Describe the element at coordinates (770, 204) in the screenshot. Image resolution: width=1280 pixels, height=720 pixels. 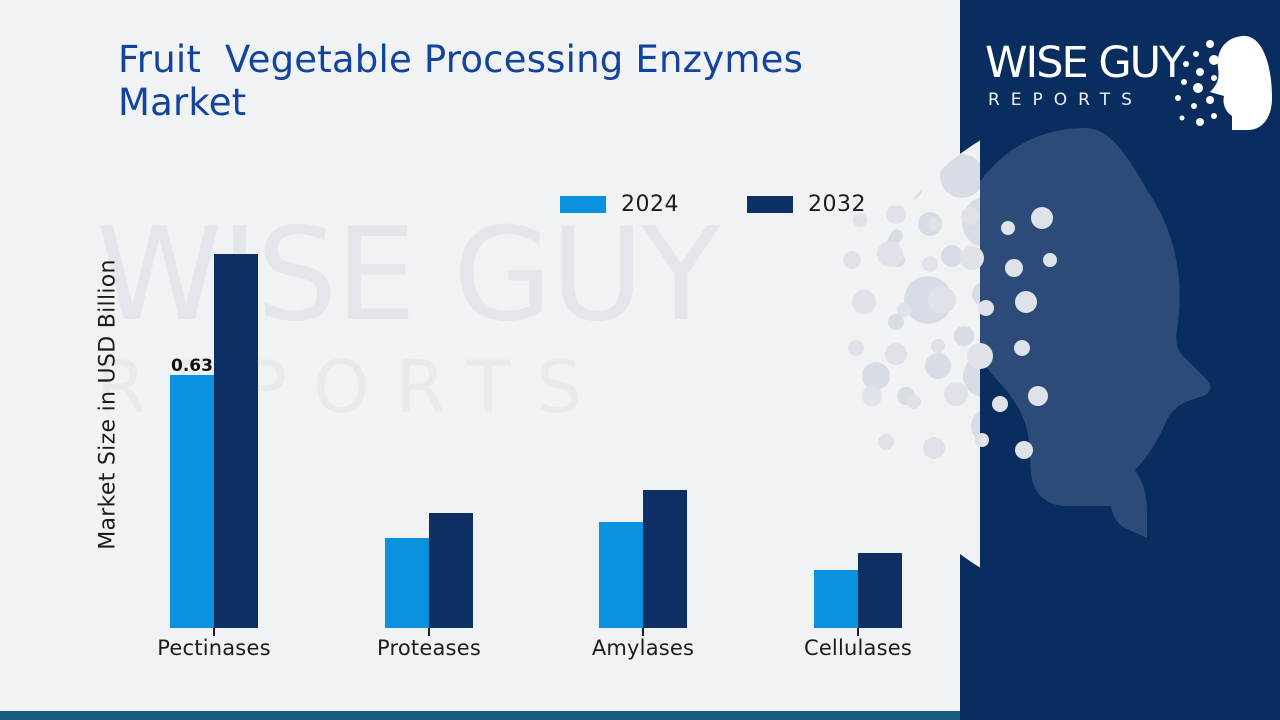
I see `legend-swatch-2032` at that location.